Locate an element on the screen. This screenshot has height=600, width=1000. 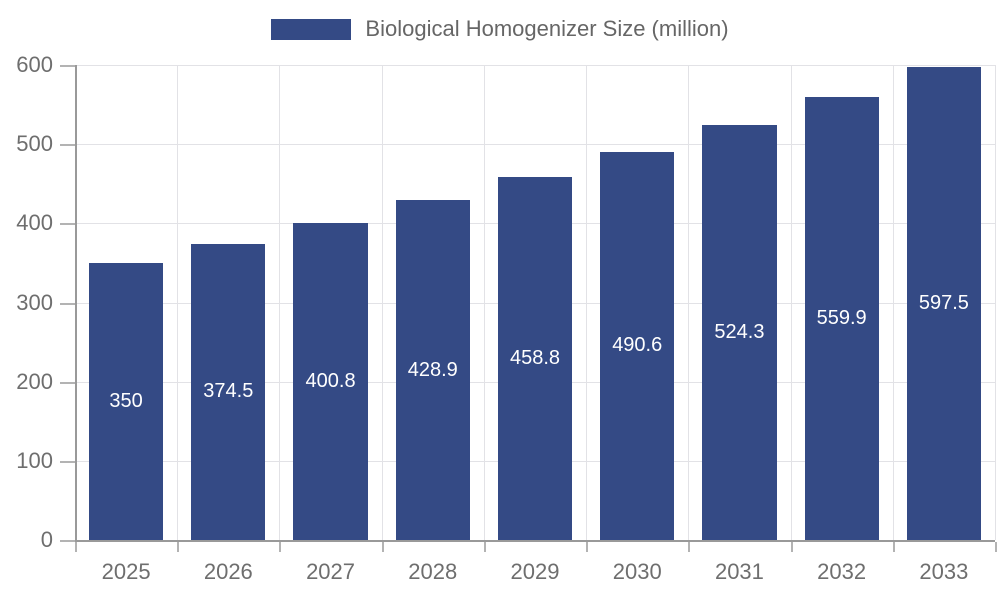
bar: 400.8 is located at coordinates (330, 381).